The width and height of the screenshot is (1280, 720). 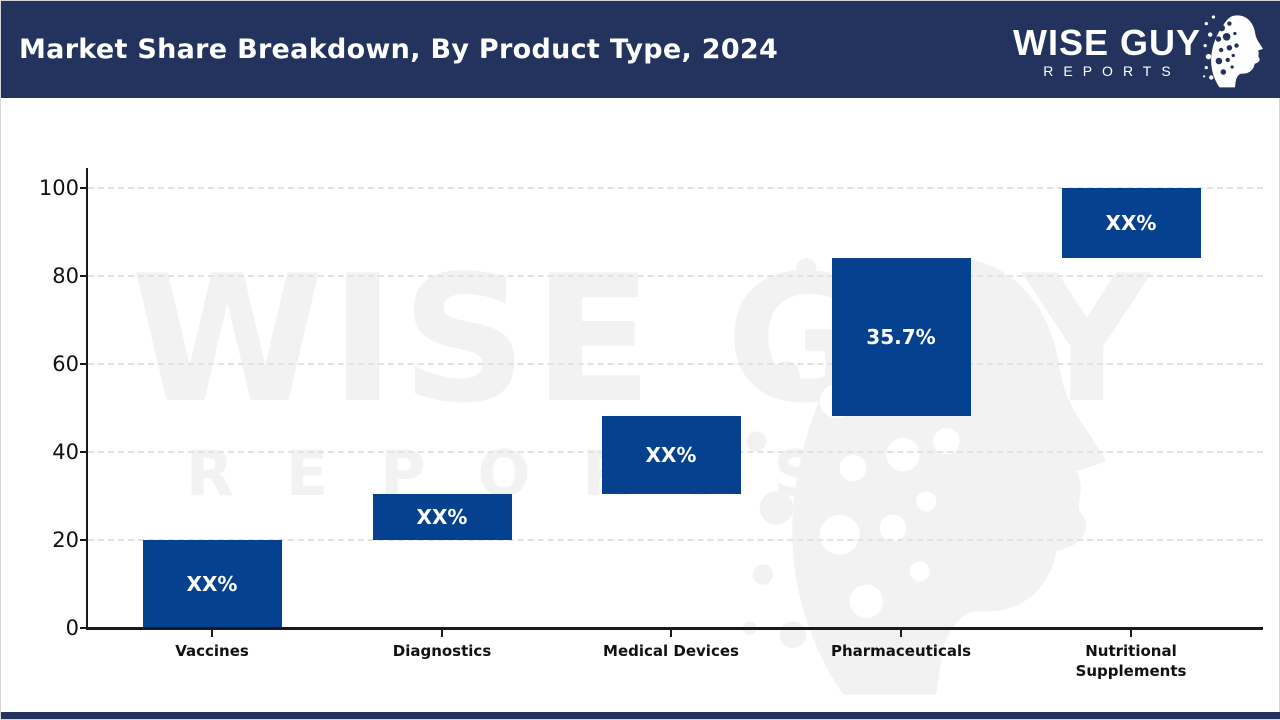 I want to click on bar-nutritional-supplements: XX%, so click(x=1131, y=223).